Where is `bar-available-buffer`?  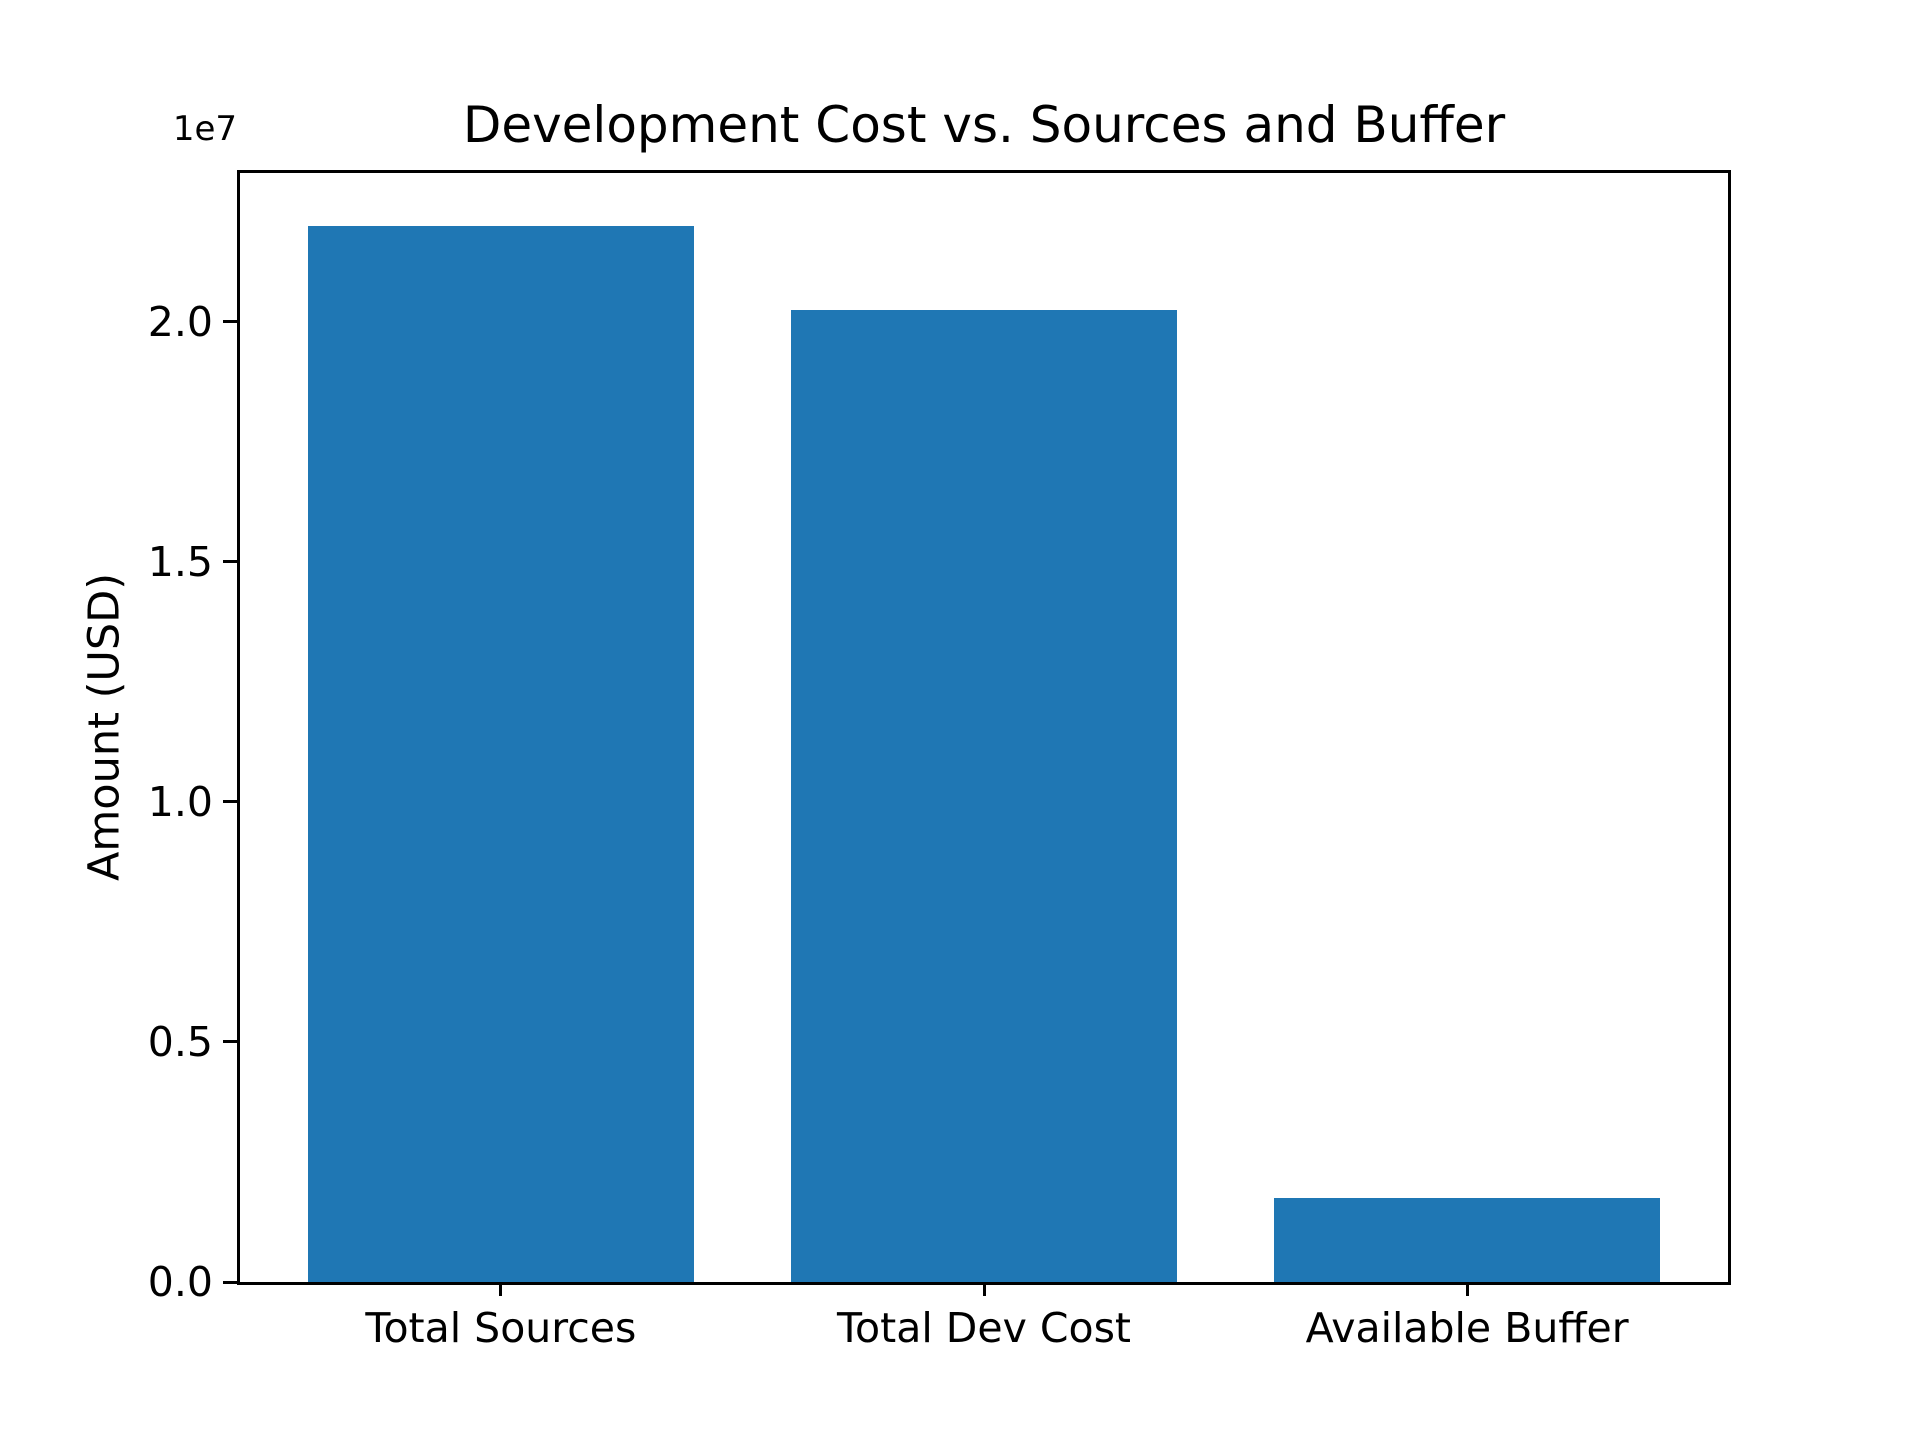
bar-available-buffer is located at coordinates (1467, 1240).